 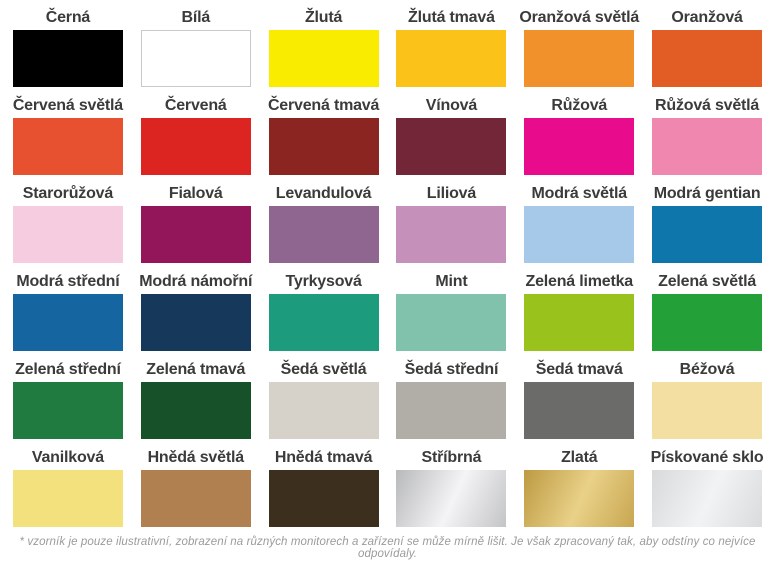 I want to click on color-swatch-cell: Zelená světlá, so click(x=707, y=310).